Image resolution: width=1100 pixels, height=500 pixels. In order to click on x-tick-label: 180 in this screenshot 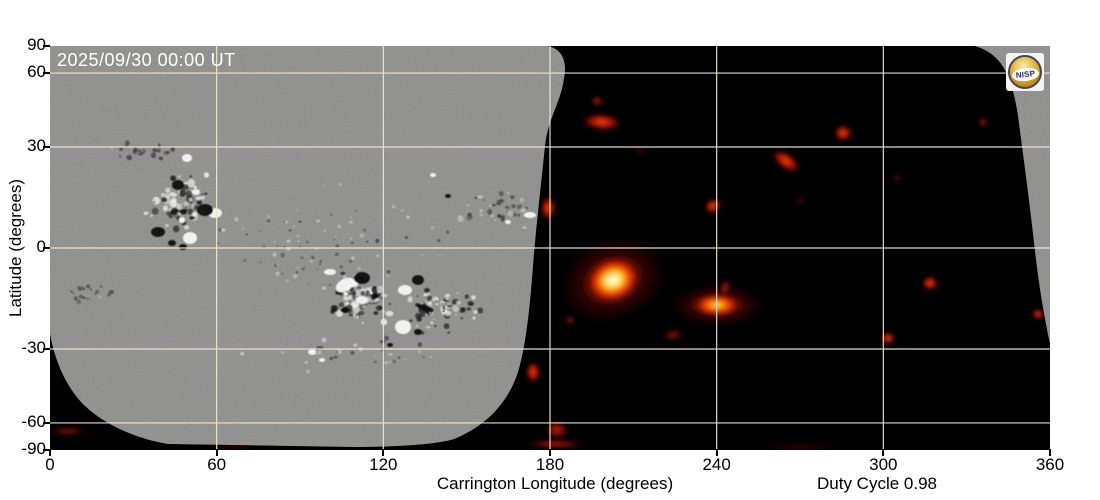, I will do `click(550, 464)`.